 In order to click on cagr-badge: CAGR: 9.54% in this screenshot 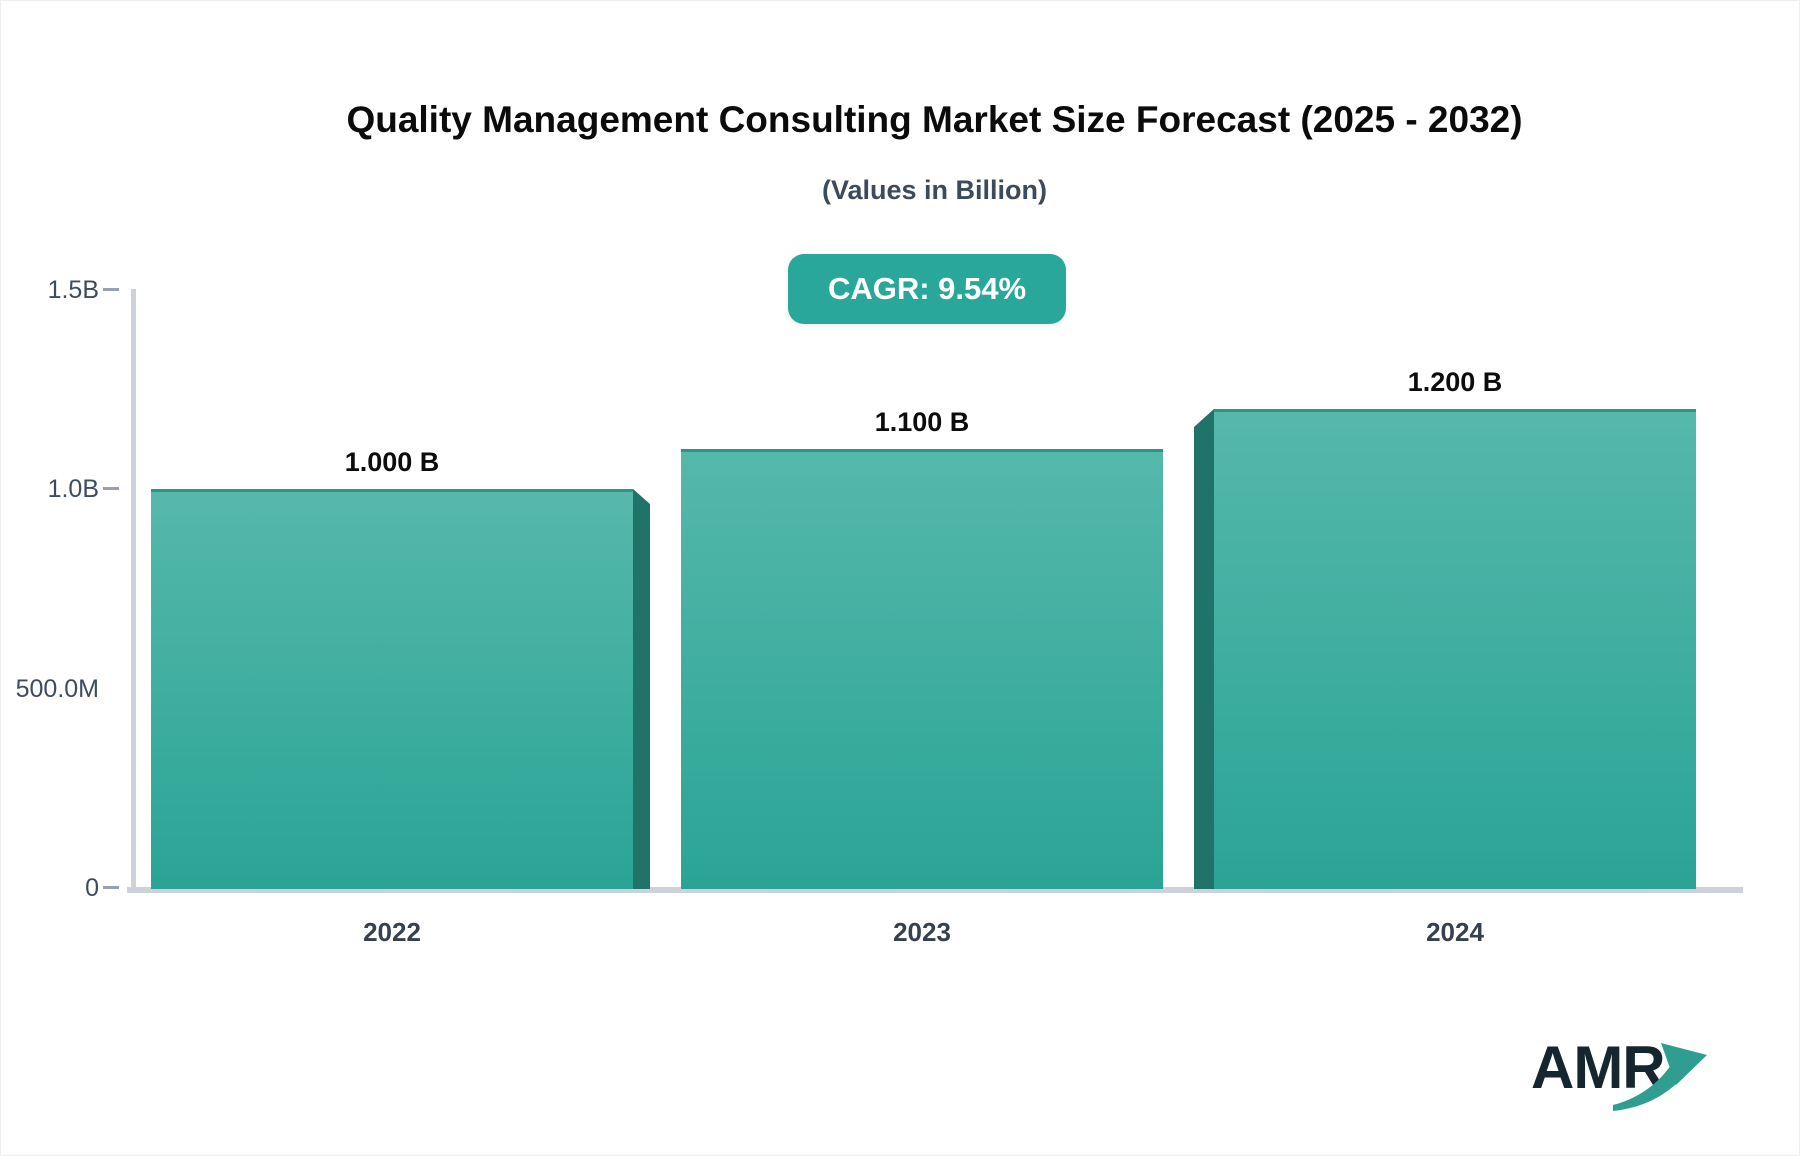, I will do `click(927, 289)`.